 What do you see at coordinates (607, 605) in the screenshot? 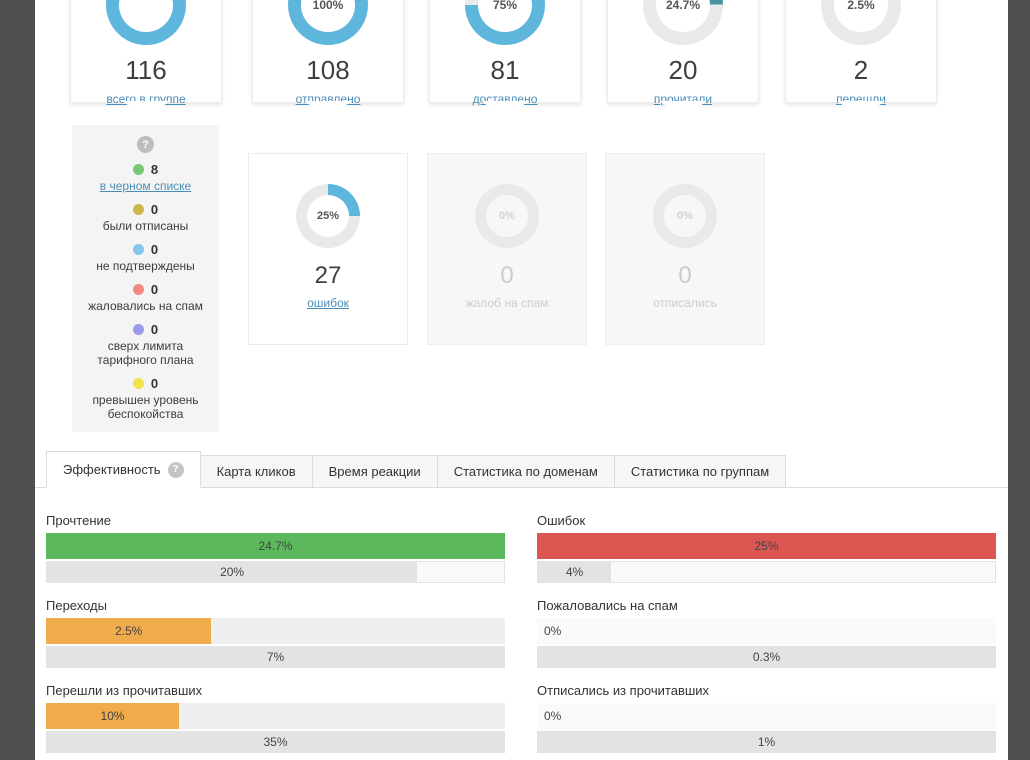
I see `metric-title: Пожаловались на спам` at bounding box center [607, 605].